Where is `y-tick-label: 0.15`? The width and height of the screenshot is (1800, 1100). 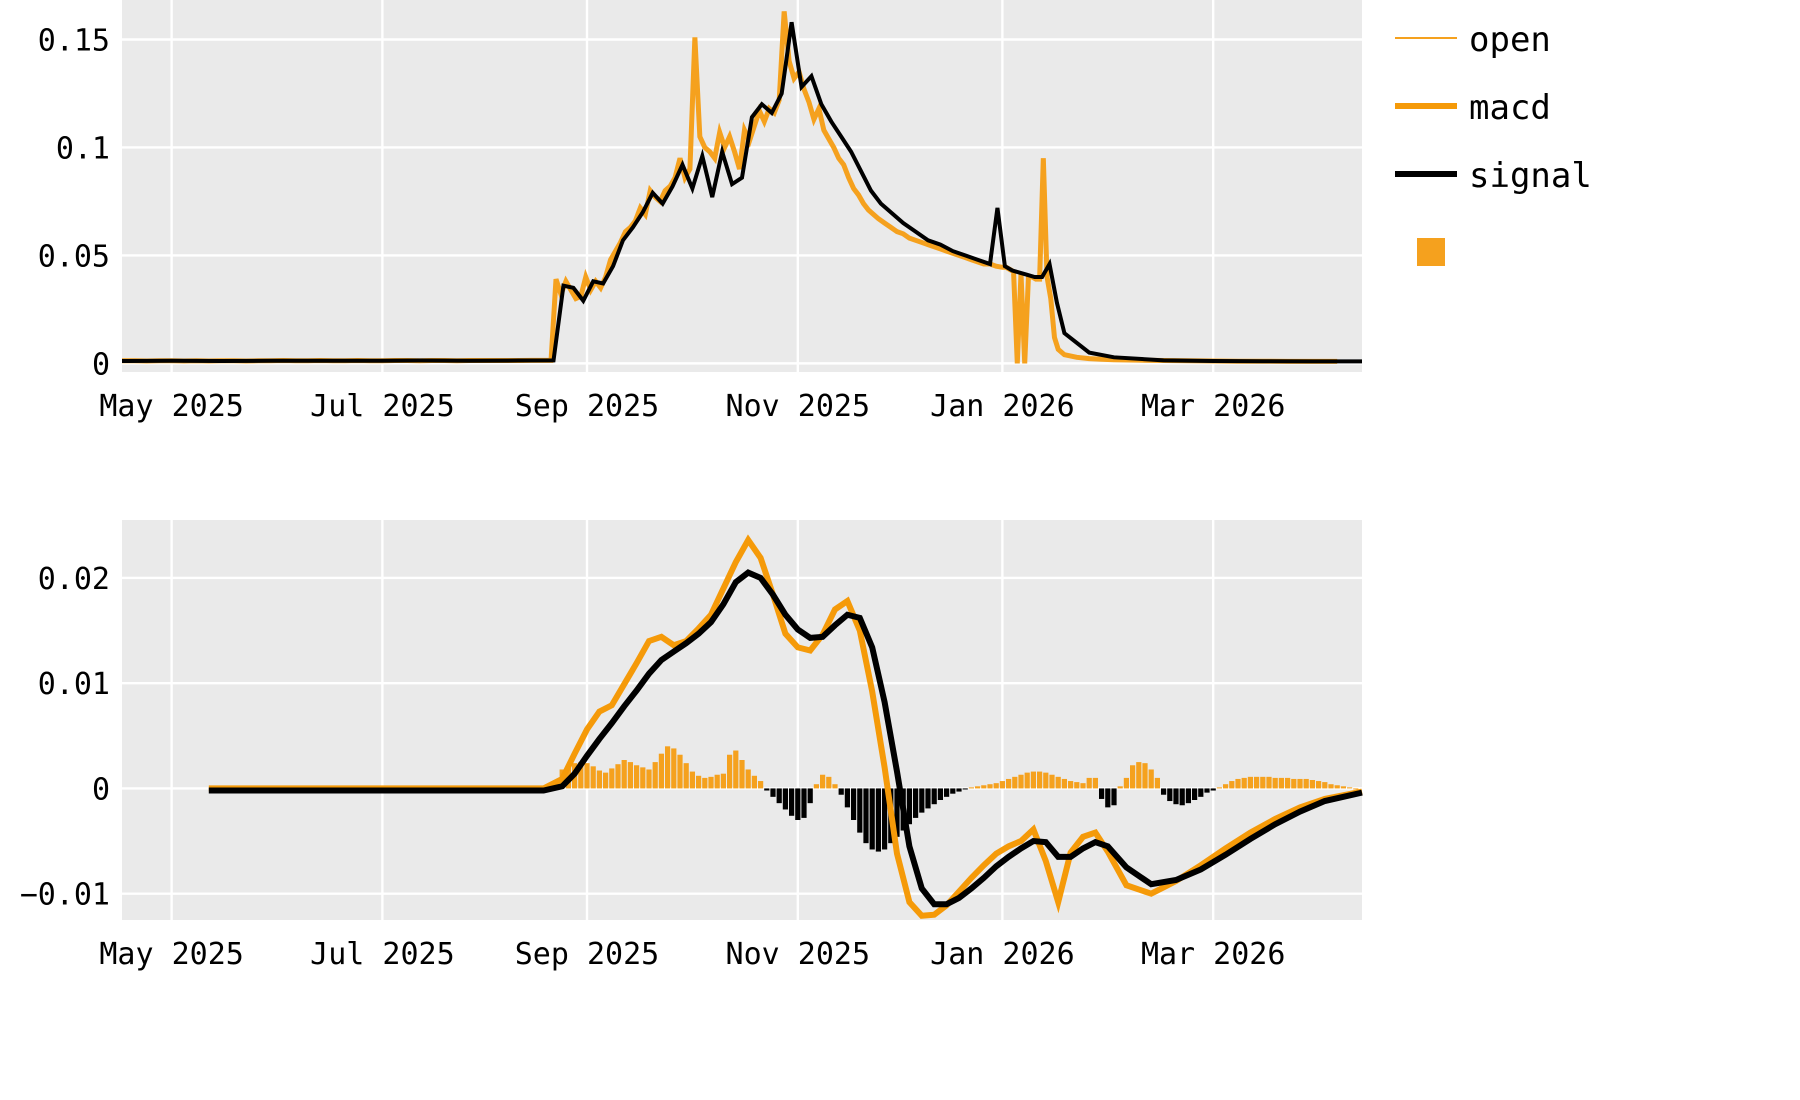 y-tick-label: 0.15 is located at coordinates (74, 41).